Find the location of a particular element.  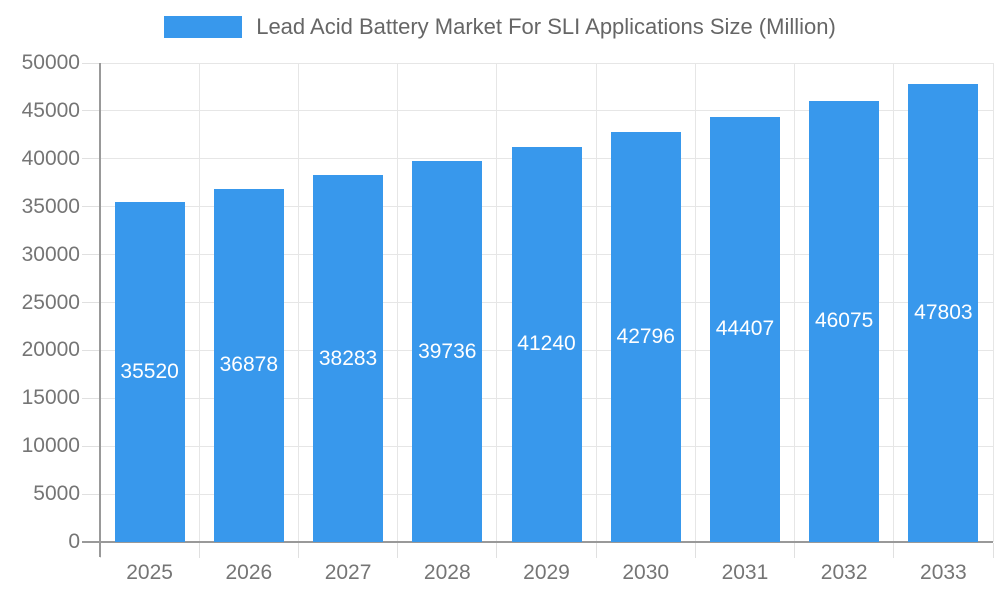

bar-2026 is located at coordinates (248, 365).